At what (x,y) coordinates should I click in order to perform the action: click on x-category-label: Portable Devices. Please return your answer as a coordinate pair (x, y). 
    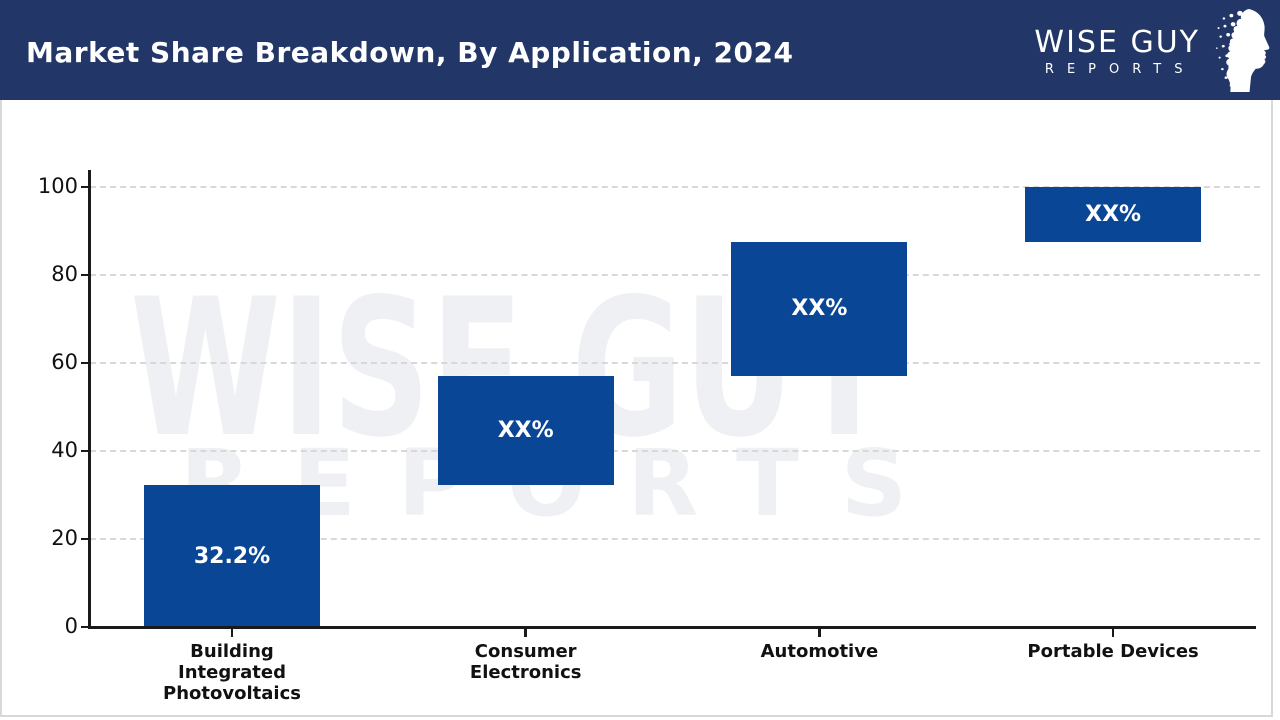
    Looking at the image, I should click on (1113, 651).